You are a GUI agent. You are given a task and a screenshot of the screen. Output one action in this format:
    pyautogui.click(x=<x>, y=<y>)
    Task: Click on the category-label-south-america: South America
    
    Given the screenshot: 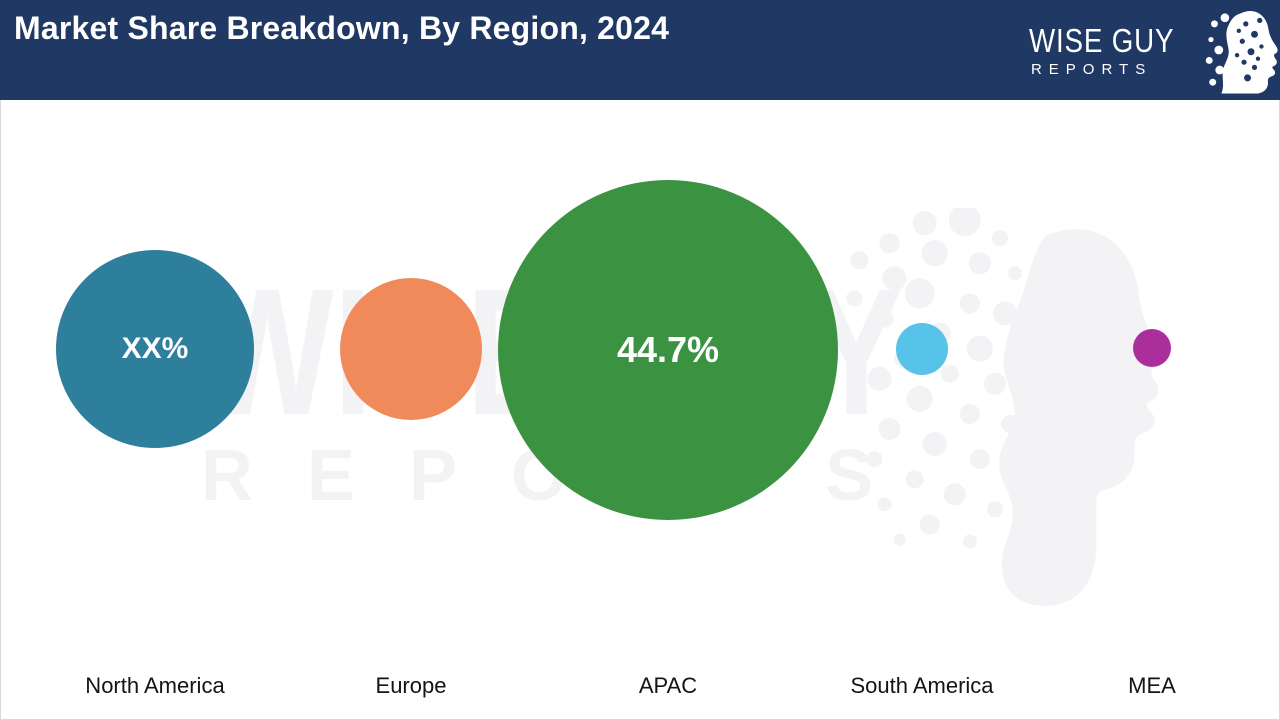 What is the action you would take?
    pyautogui.click(x=922, y=685)
    